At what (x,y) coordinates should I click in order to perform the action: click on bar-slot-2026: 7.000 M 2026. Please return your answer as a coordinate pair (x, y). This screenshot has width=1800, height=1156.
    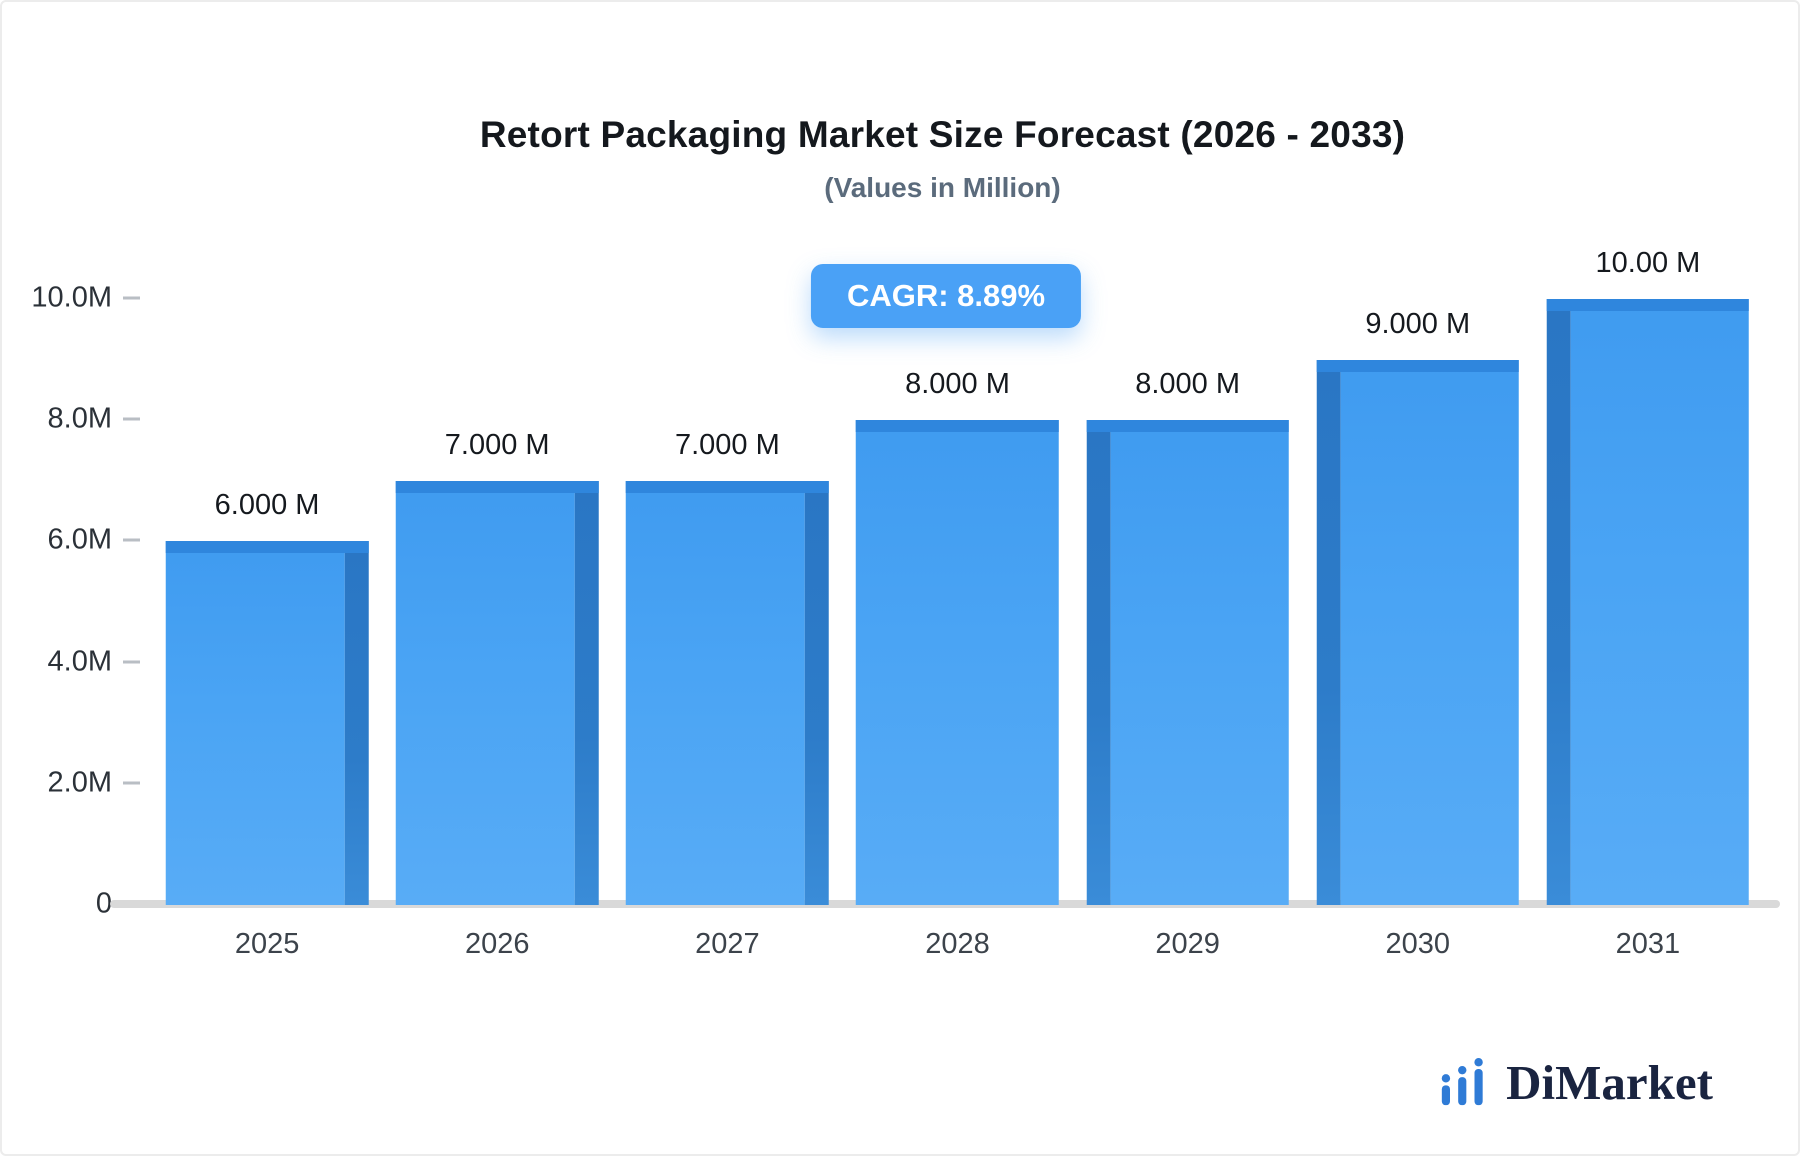
    Looking at the image, I should click on (497, 629).